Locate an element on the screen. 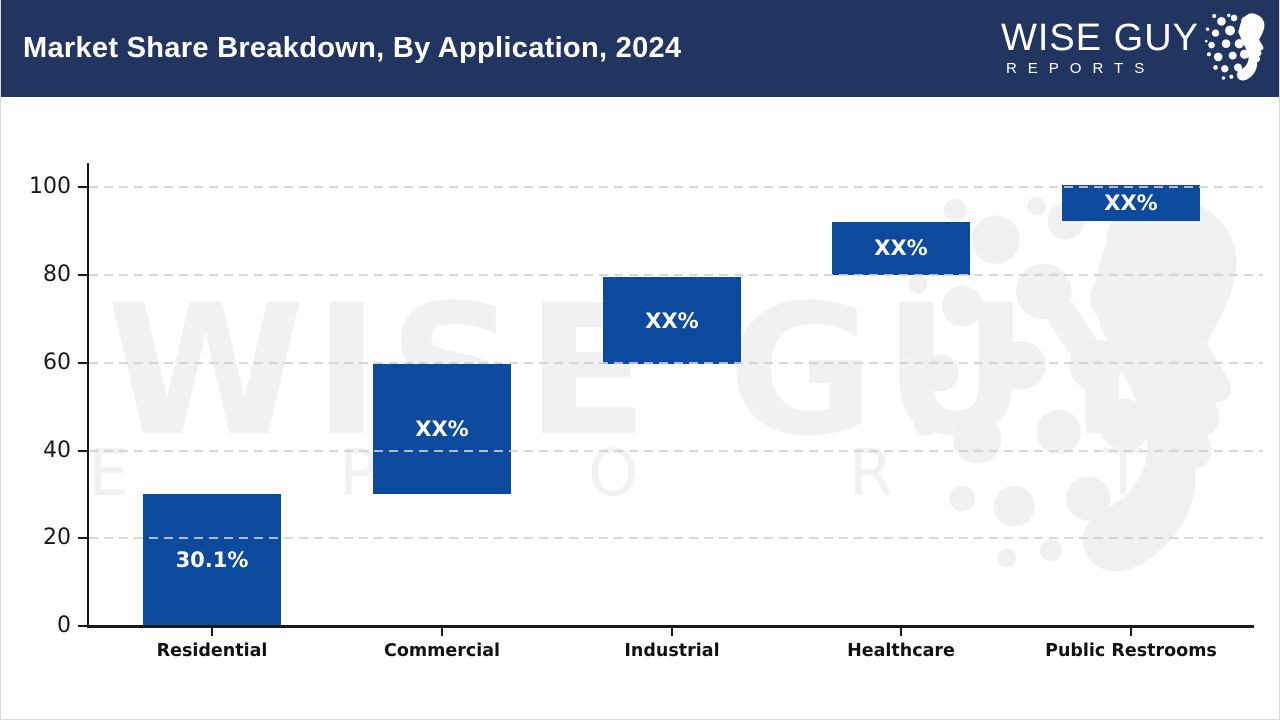  bar-industrial: XX% is located at coordinates (672, 321).